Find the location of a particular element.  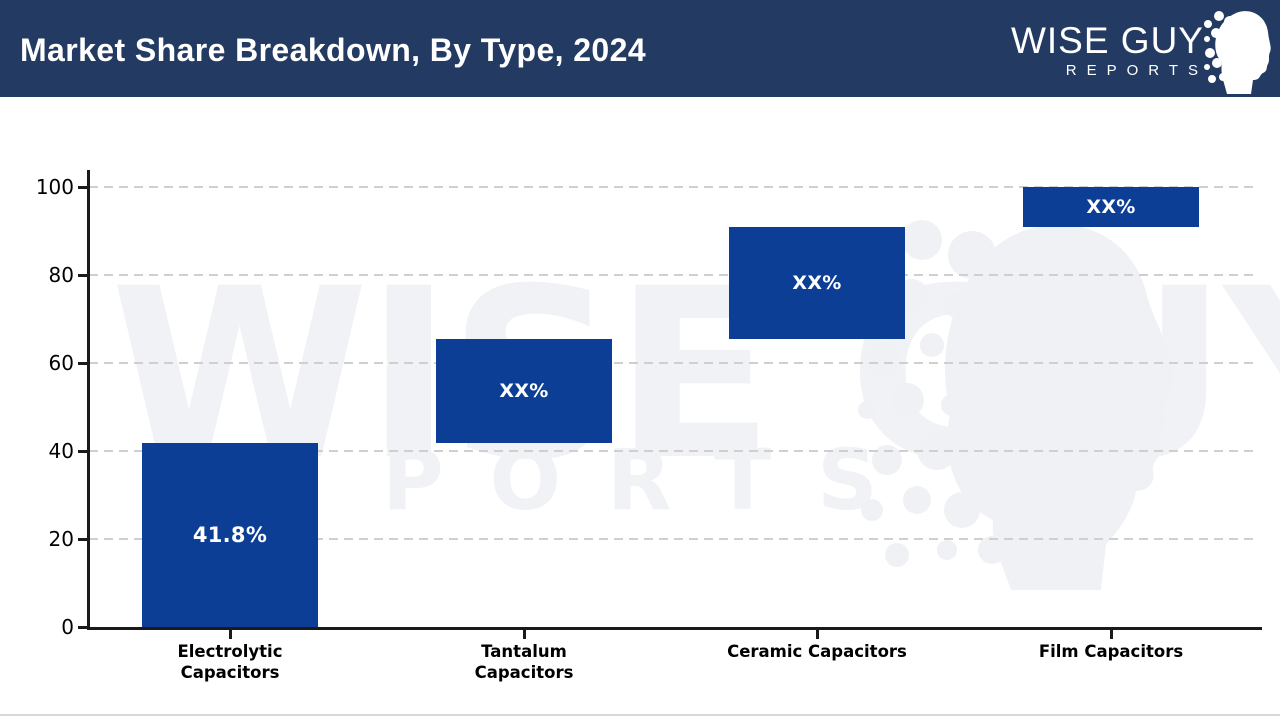

bottom-divider is located at coordinates (640, 715).